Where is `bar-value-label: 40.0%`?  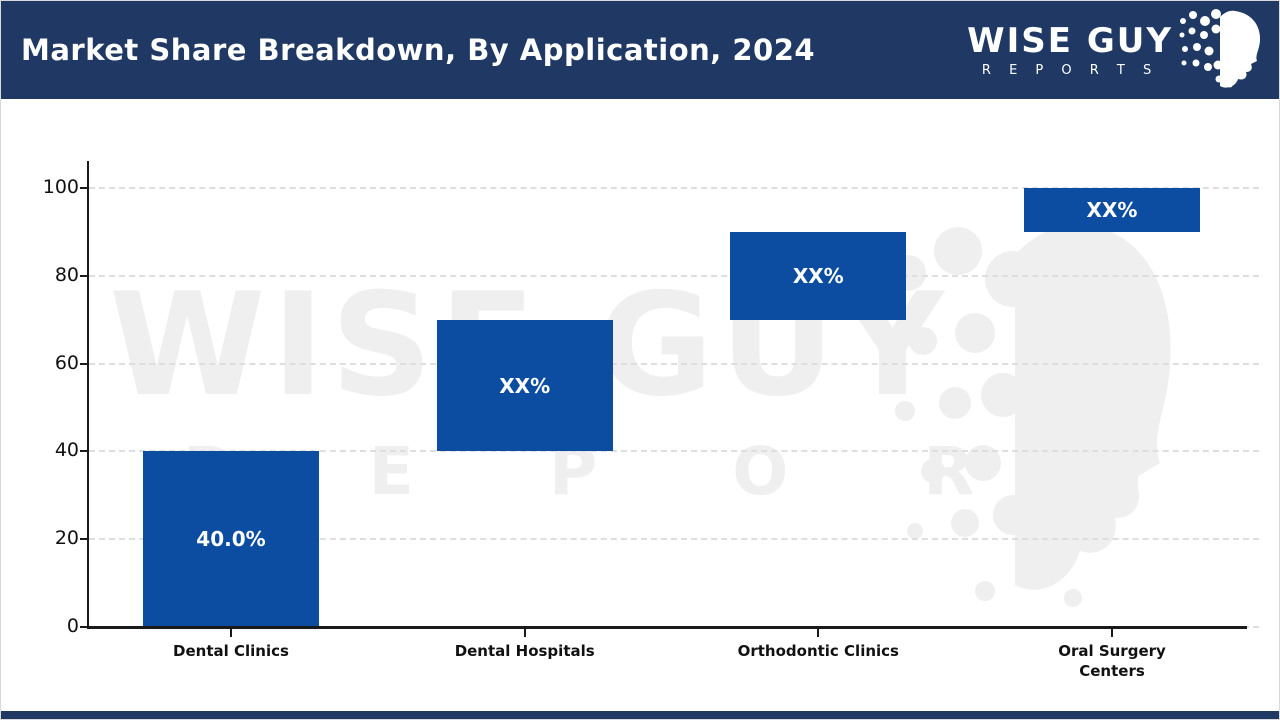
bar-value-label: 40.0% is located at coordinates (231, 539).